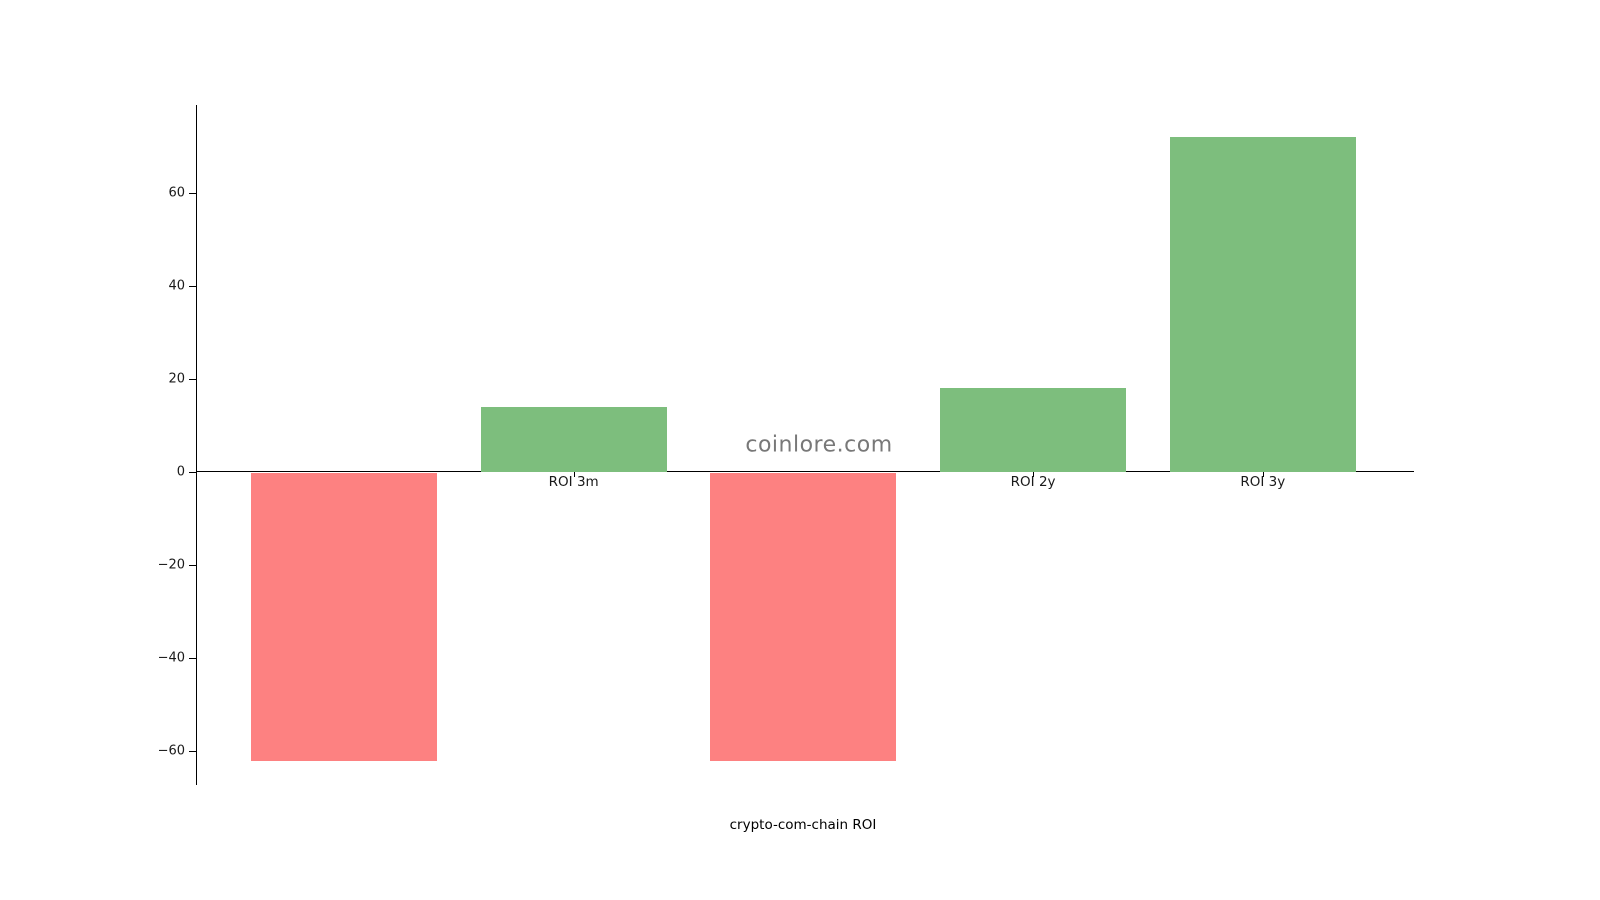  I want to click on y-tick-label: 20, so click(176, 379).